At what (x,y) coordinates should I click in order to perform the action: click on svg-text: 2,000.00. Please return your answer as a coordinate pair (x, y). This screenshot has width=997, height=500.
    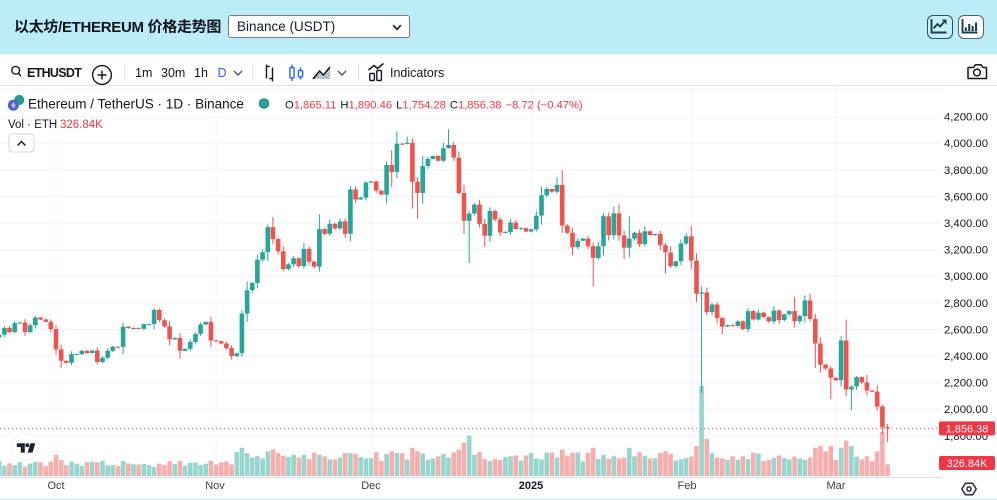
    Looking at the image, I should click on (966, 410).